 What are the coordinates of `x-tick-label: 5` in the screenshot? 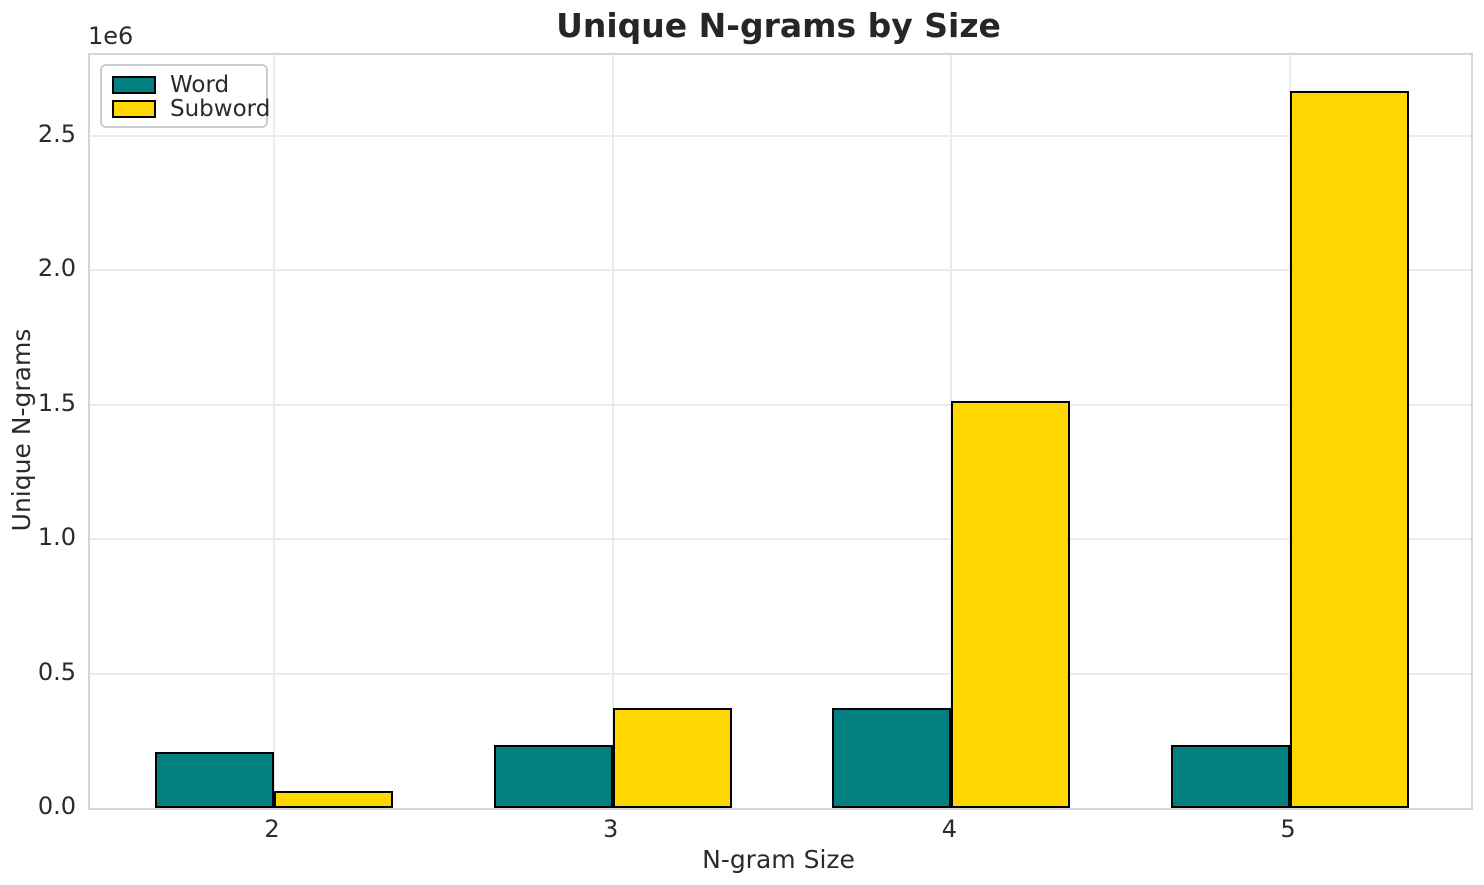 It's located at (1288, 829).